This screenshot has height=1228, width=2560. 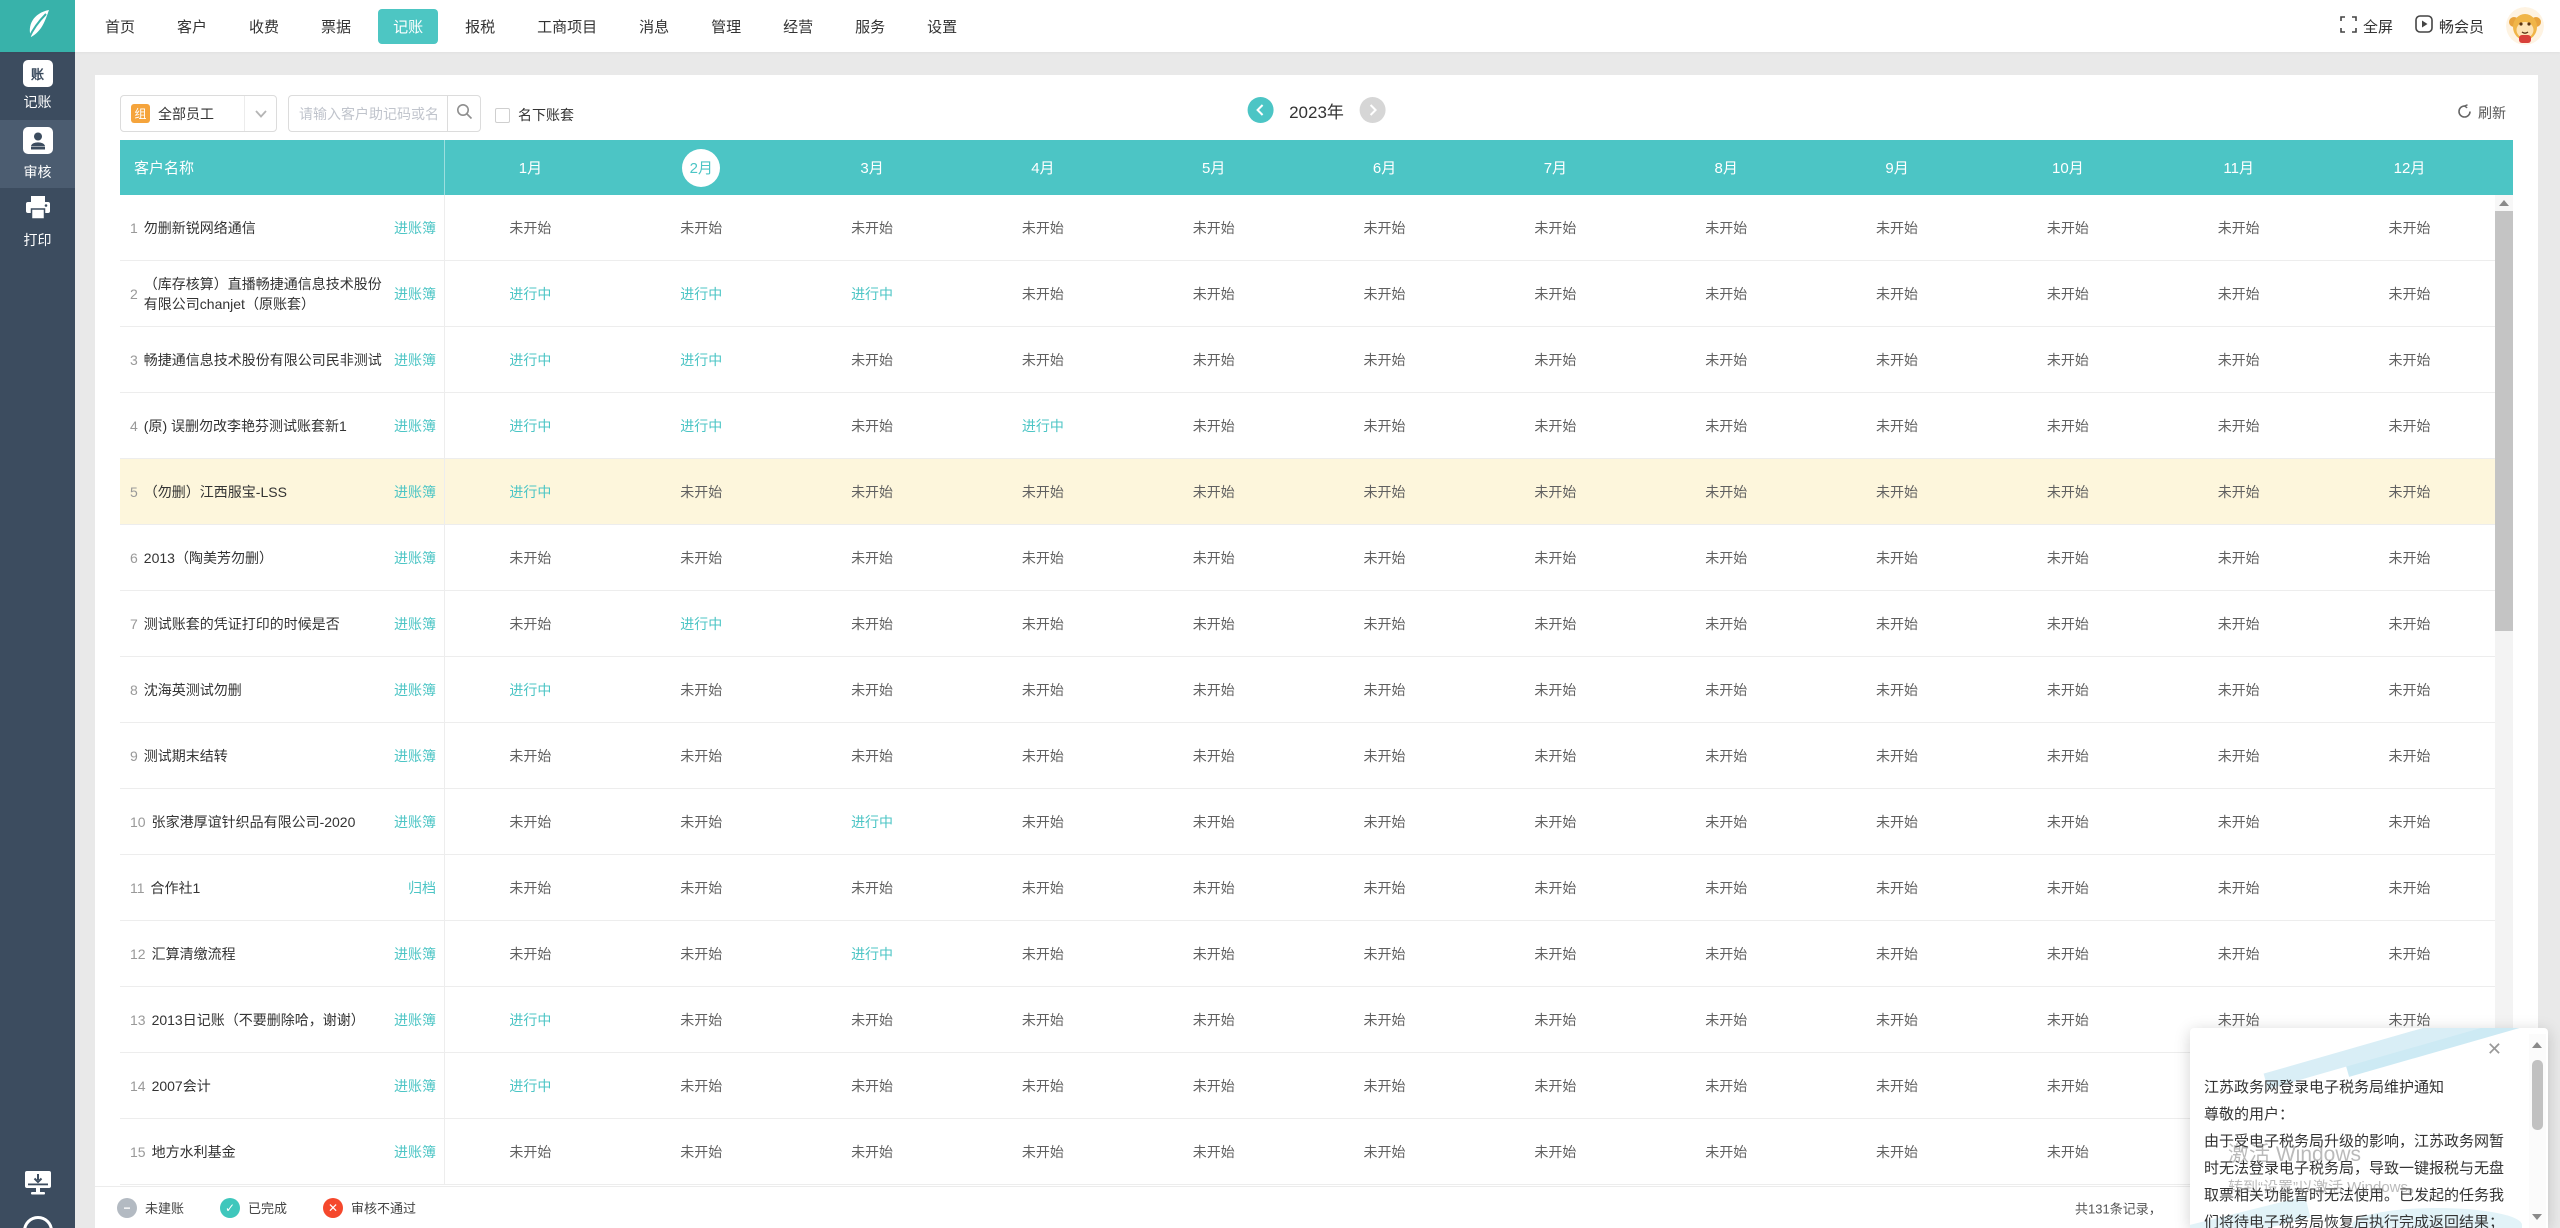 What do you see at coordinates (798, 27) in the screenshot?
I see `nav-item-经营: 经营` at bounding box center [798, 27].